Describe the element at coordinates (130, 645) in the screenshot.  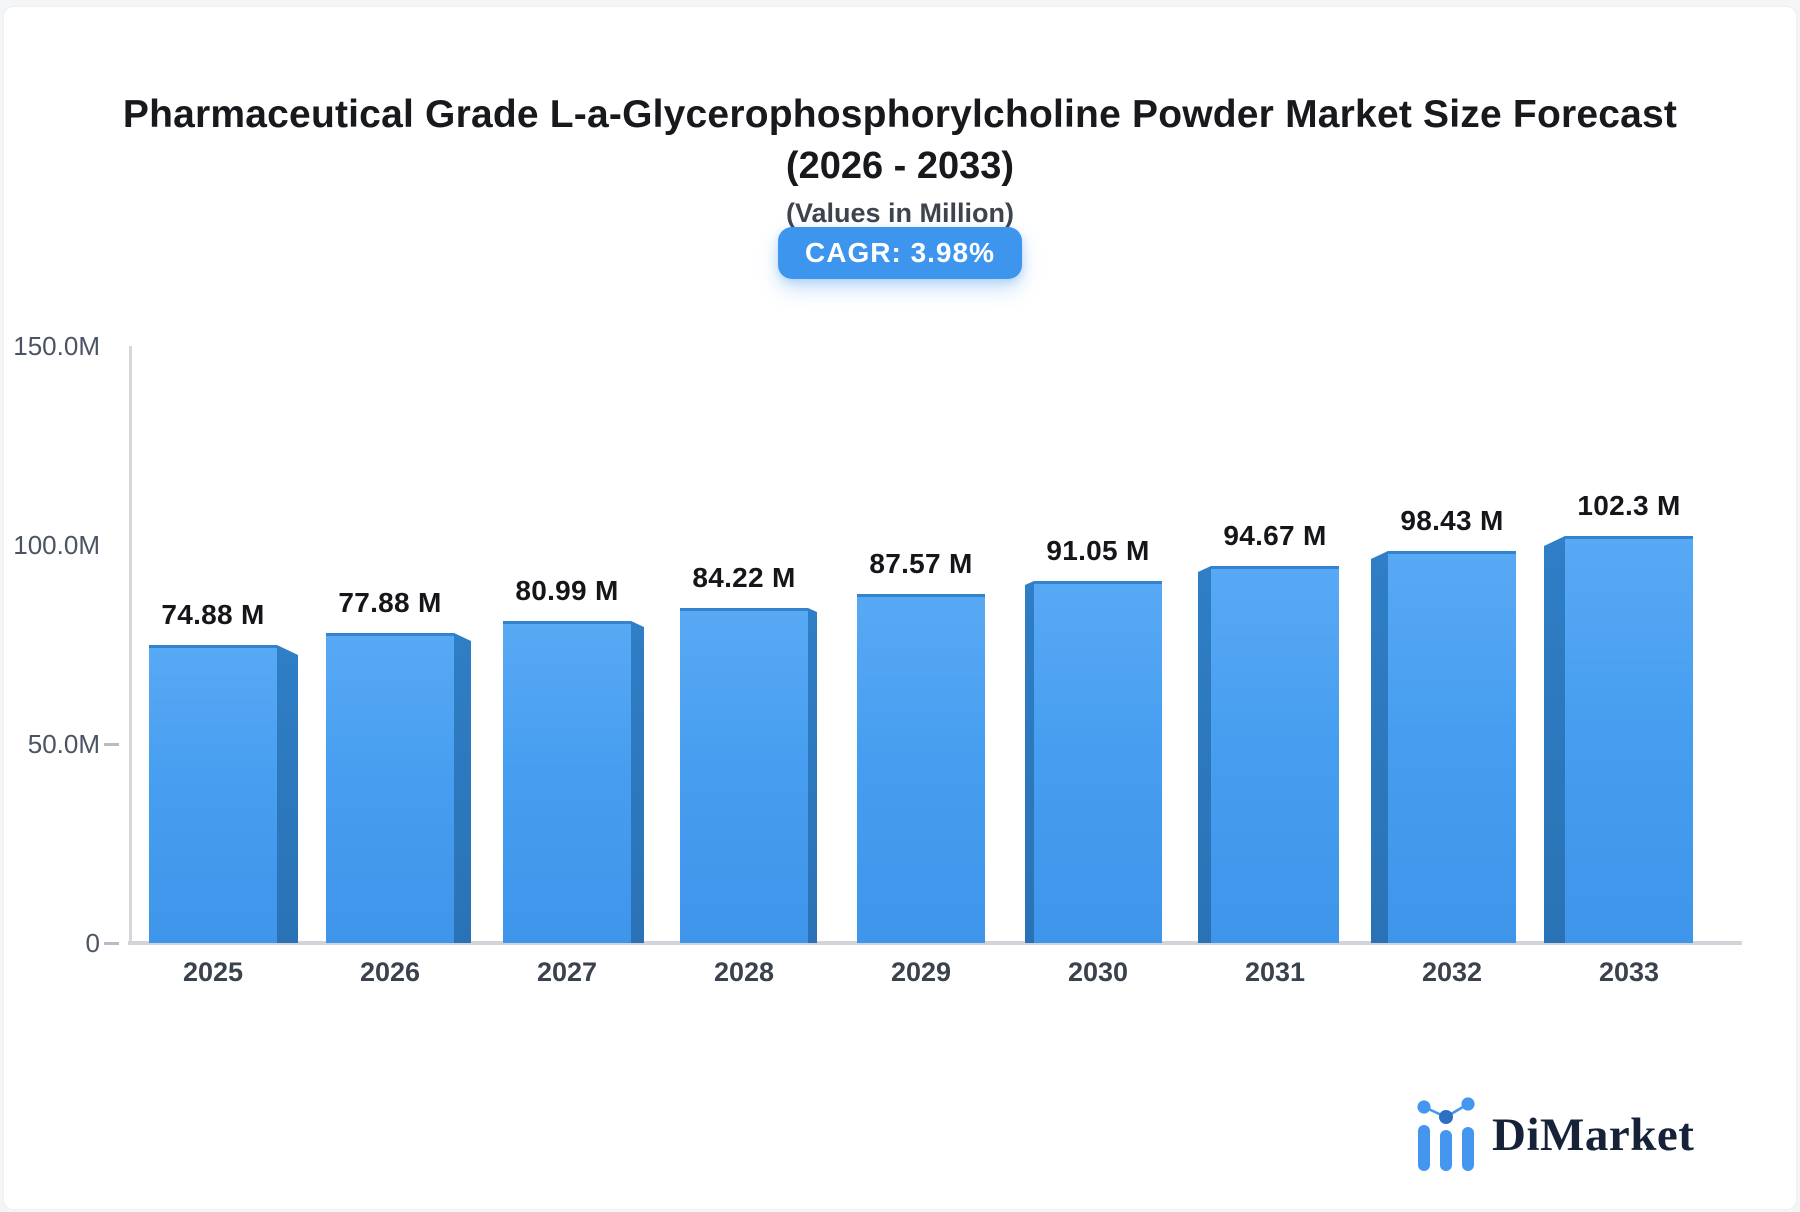
I see `y-axis-line` at that location.